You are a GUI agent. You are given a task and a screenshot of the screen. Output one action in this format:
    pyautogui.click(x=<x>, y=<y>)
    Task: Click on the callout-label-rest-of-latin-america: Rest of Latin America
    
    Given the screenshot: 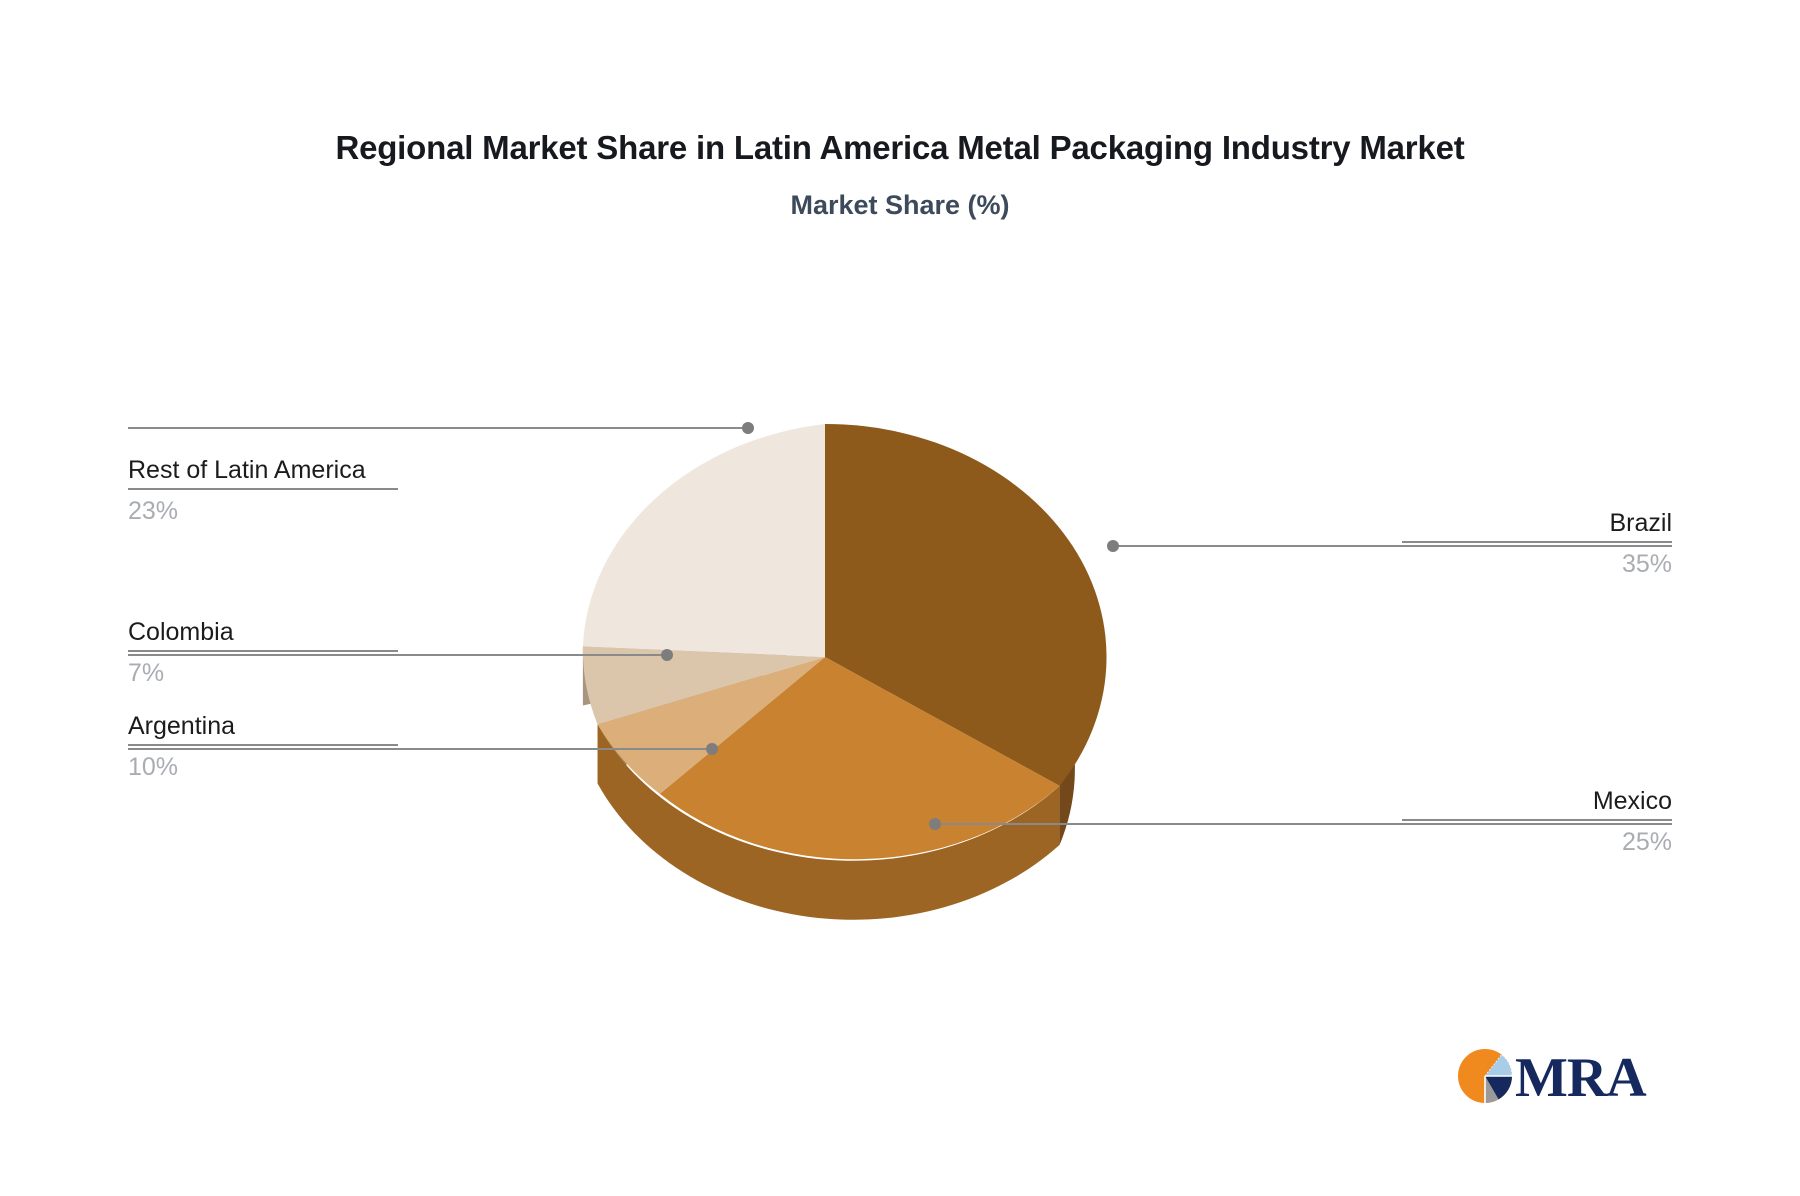 What is the action you would take?
    pyautogui.click(x=247, y=470)
    